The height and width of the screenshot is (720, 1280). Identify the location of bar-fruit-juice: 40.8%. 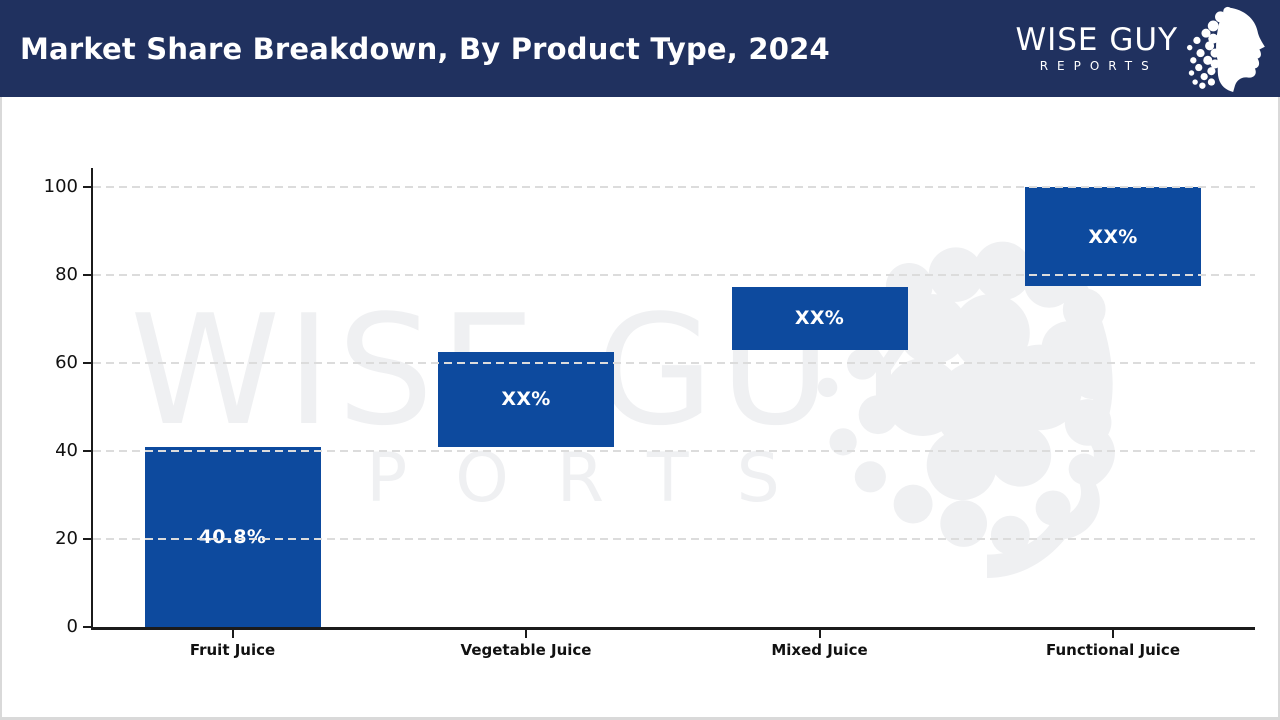
(232, 537).